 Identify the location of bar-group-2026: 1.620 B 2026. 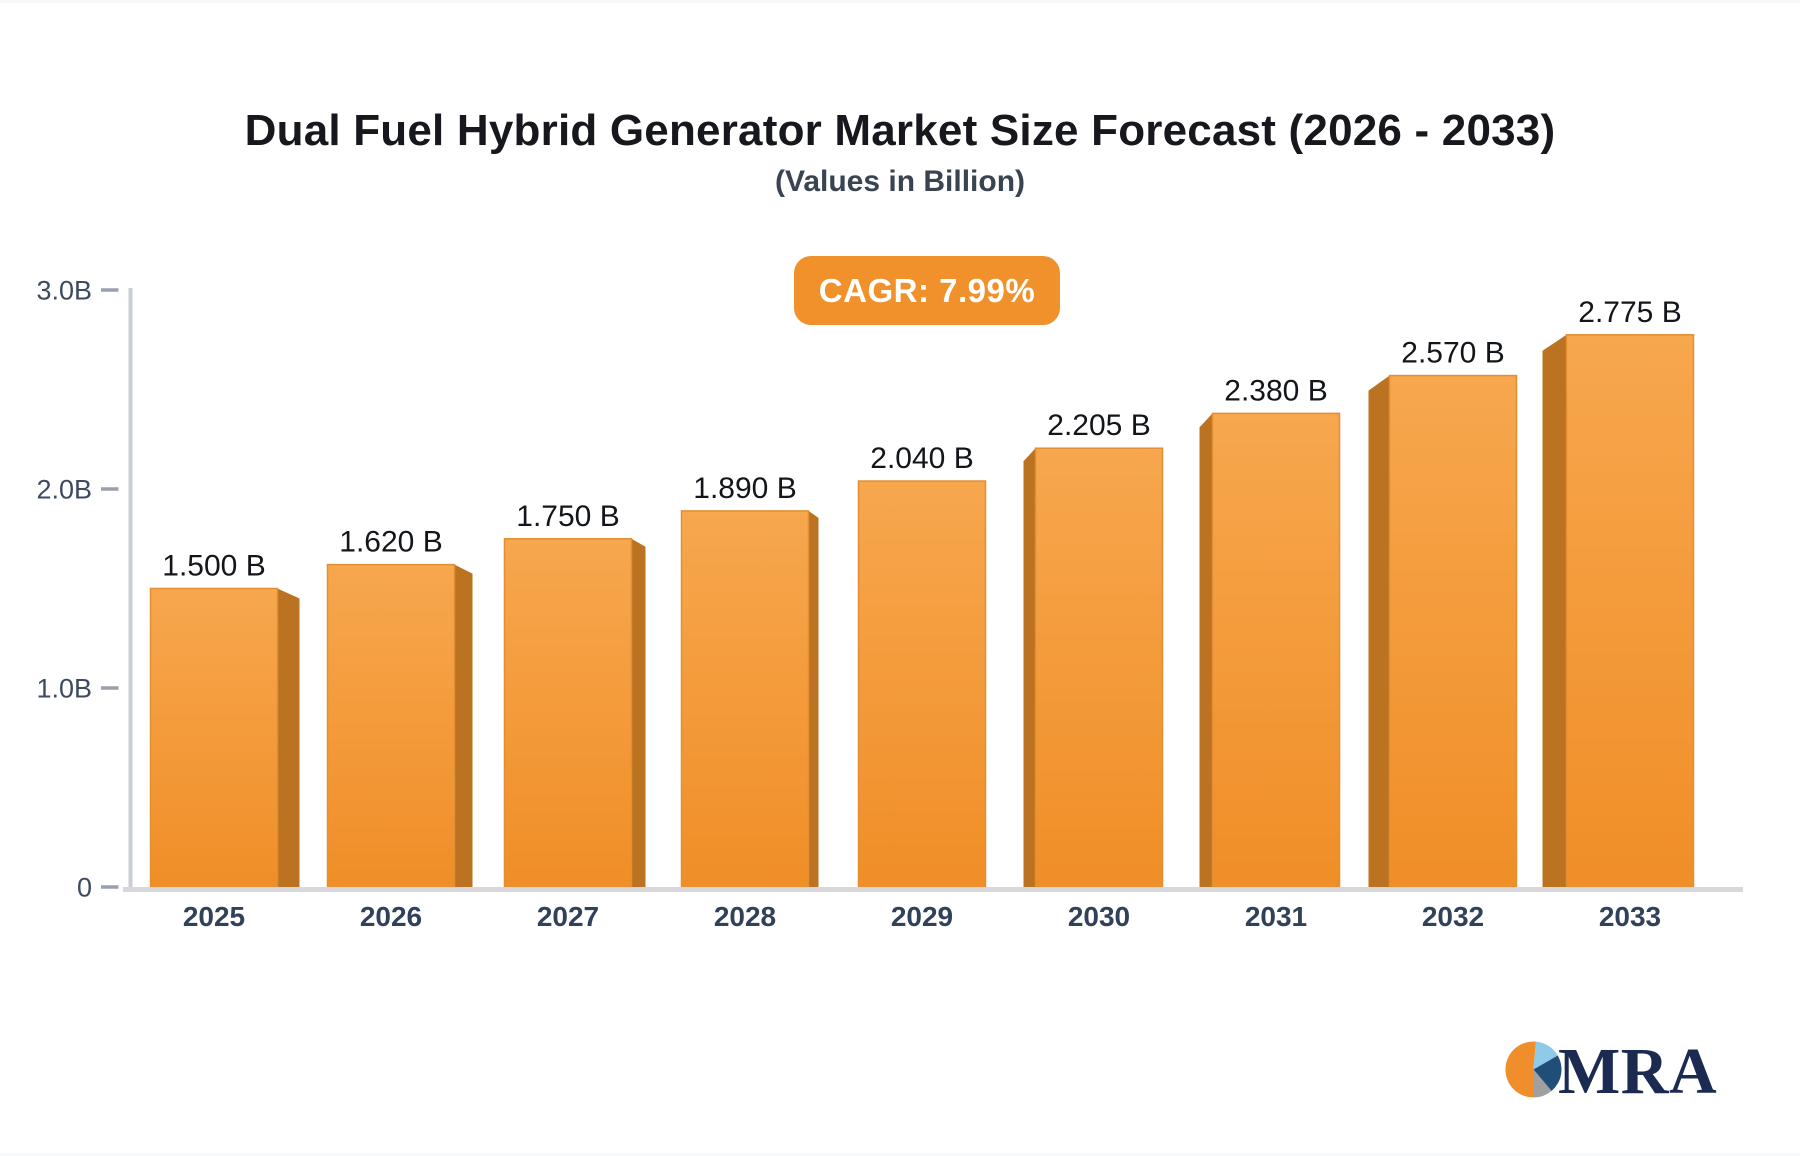
(399, 729).